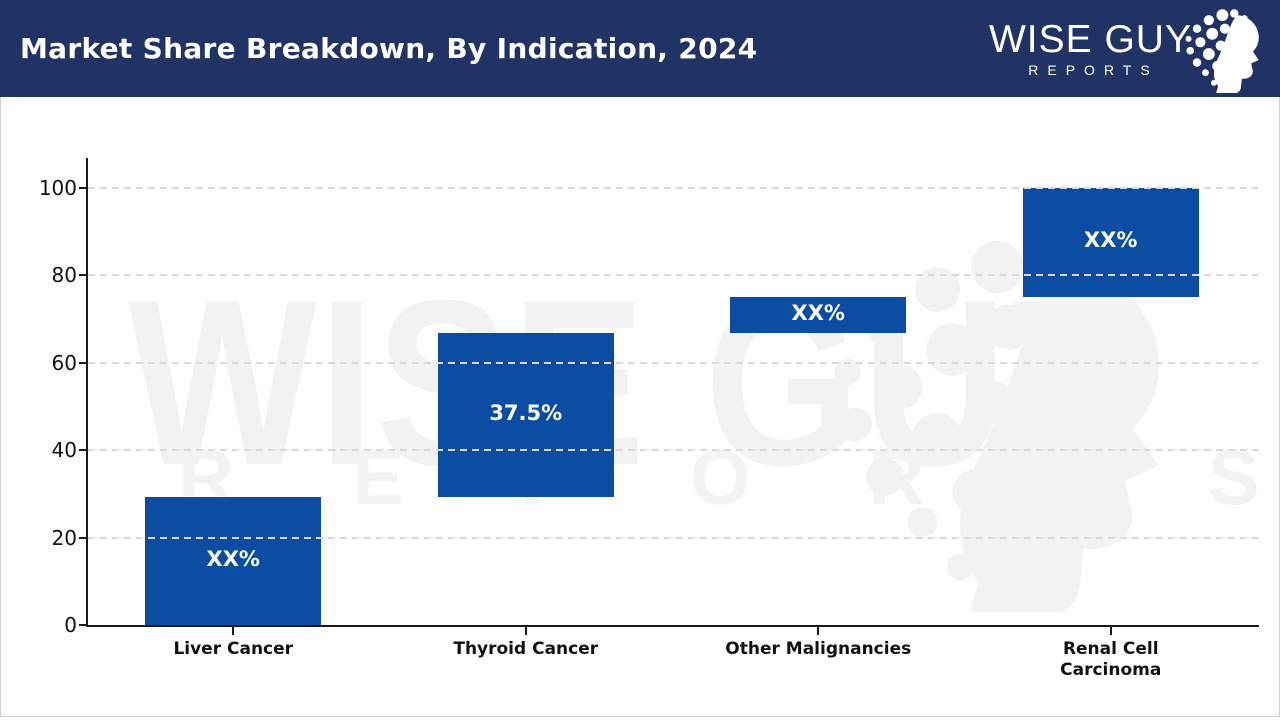 The image size is (1280, 720). I want to click on watermark-head-icon, so click(996, 426).